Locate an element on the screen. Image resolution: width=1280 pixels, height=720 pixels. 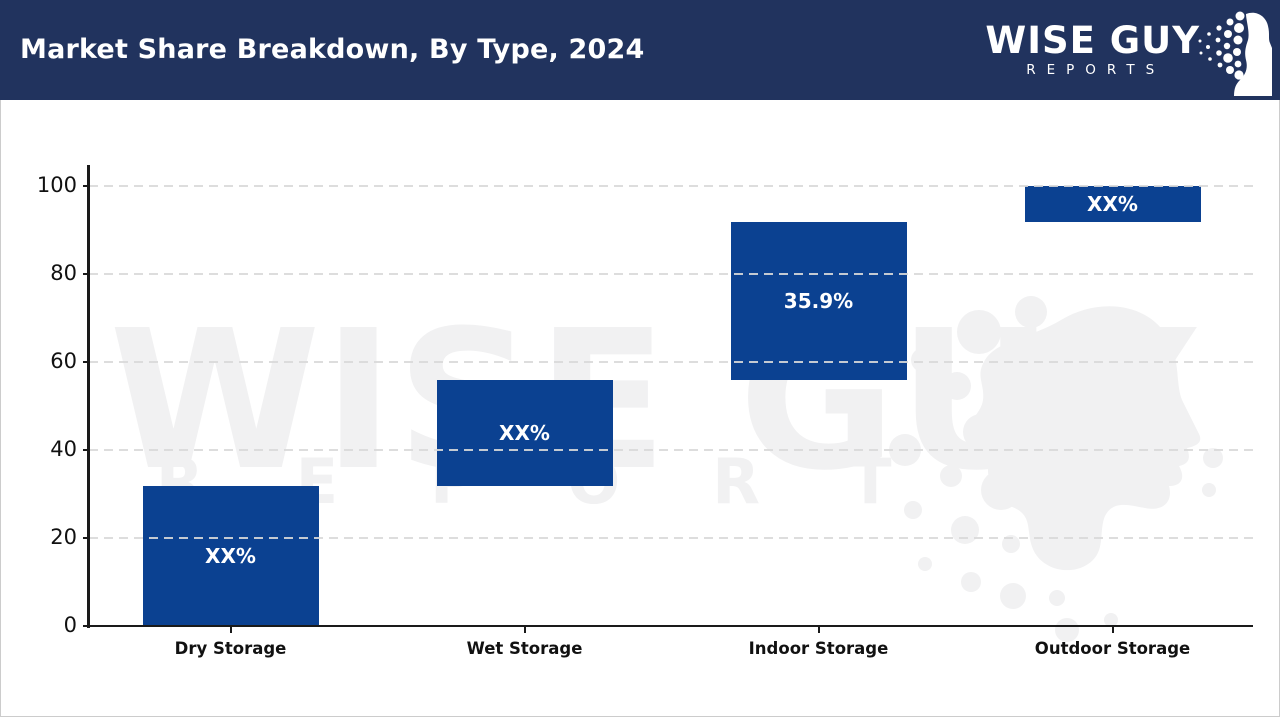
page-title: Market Share Breakdown, By Type, 2024 is located at coordinates (332, 49).